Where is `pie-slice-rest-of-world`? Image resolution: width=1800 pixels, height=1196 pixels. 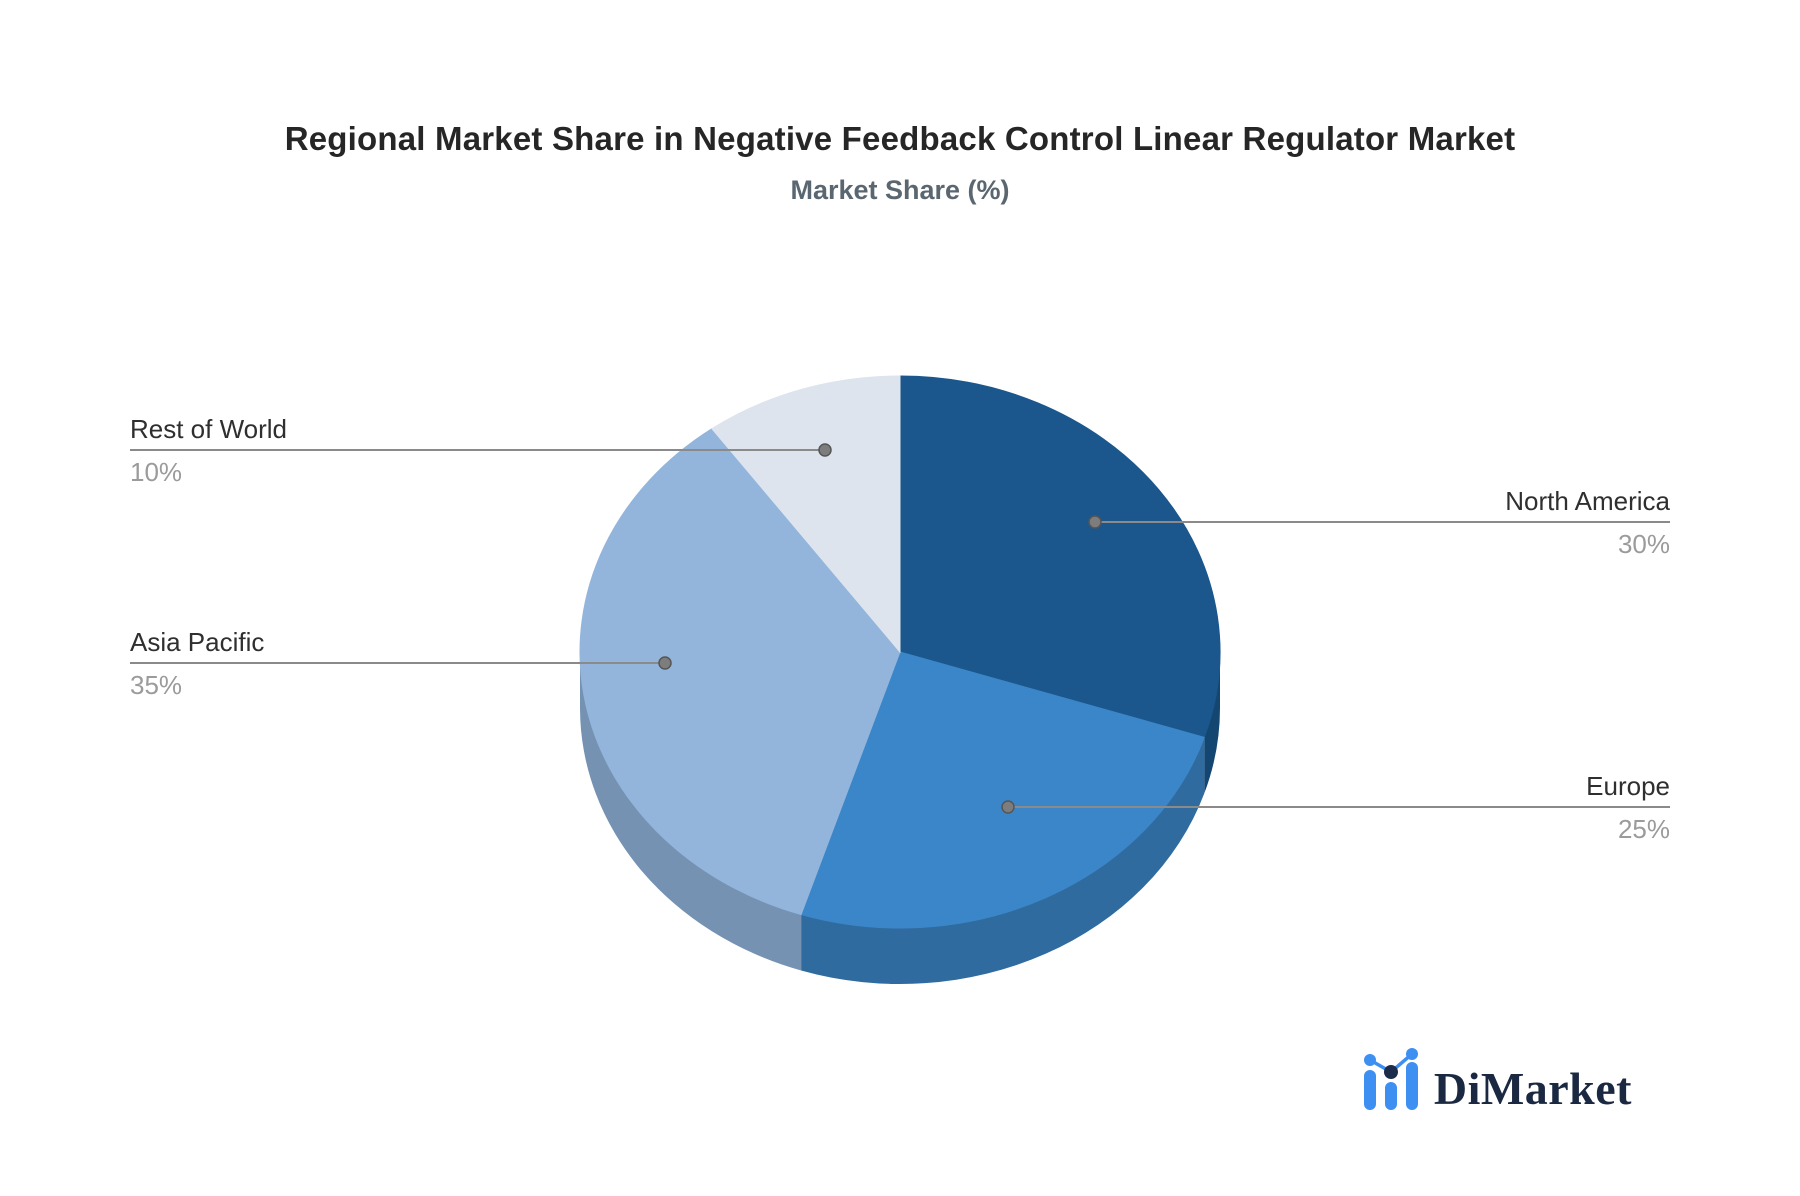 pie-slice-rest-of-world is located at coordinates (806, 514).